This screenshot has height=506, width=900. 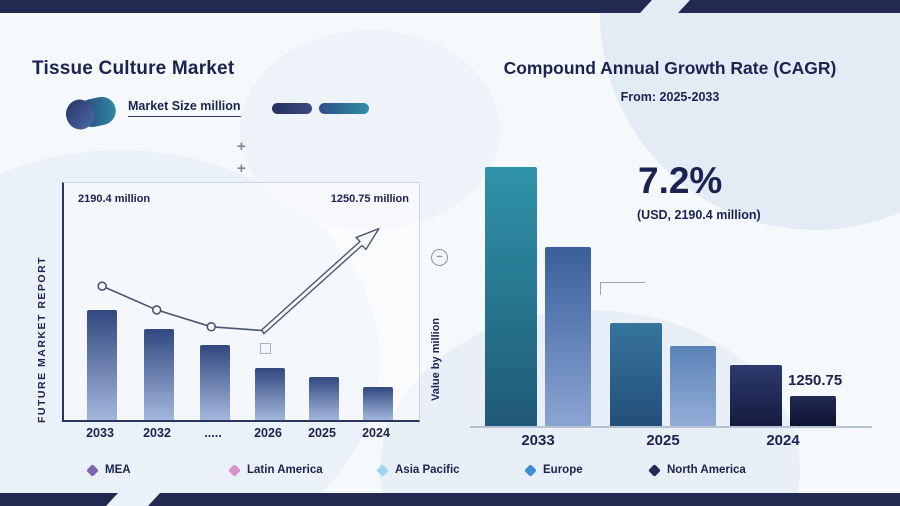 I want to click on cagr-xlabel: 2024, so click(x=783, y=440).